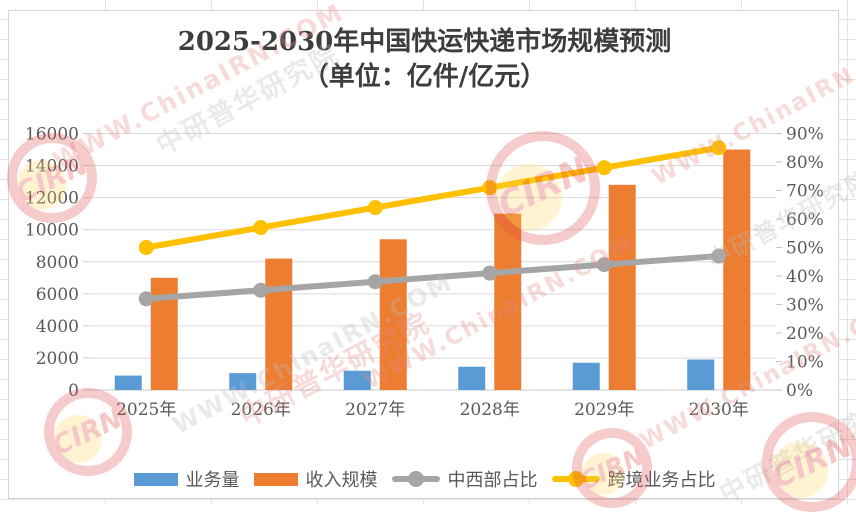 The image size is (856, 512). I want to click on chart-subtitle: （单位：亿件/亿元）, so click(424, 77).